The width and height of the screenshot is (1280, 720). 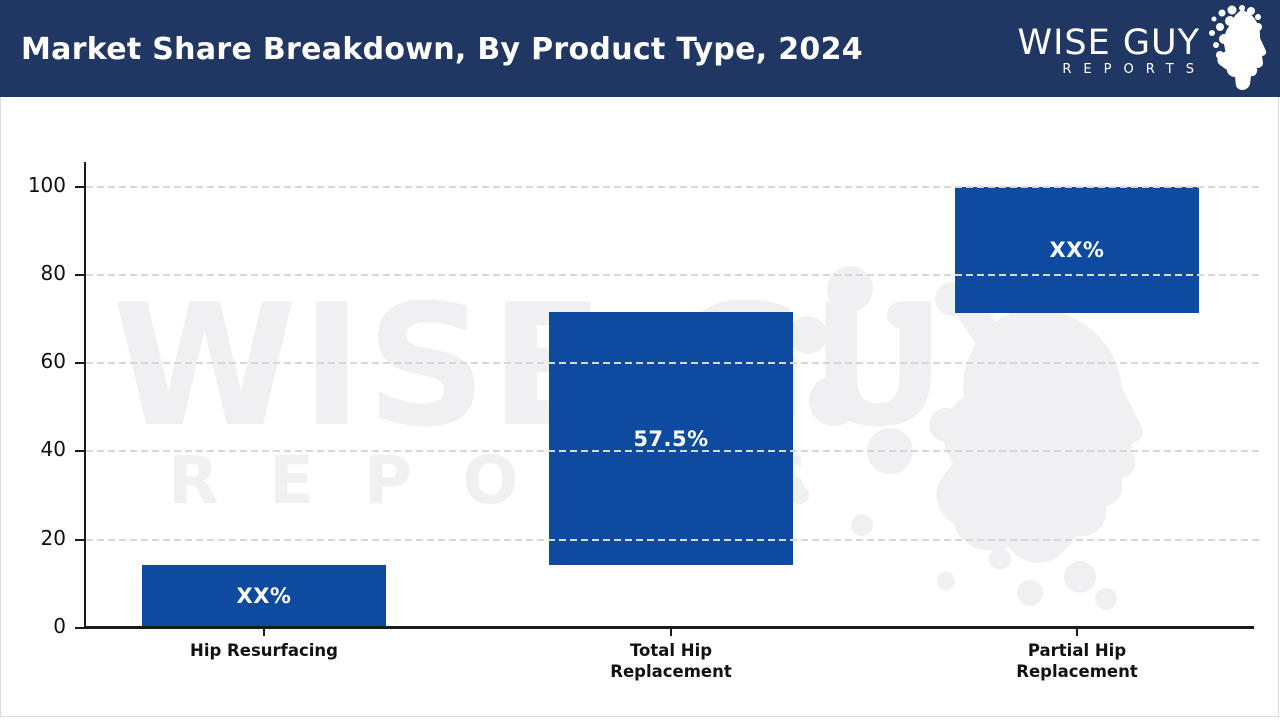 I want to click on y-tick-label: 80, so click(x=53, y=273).